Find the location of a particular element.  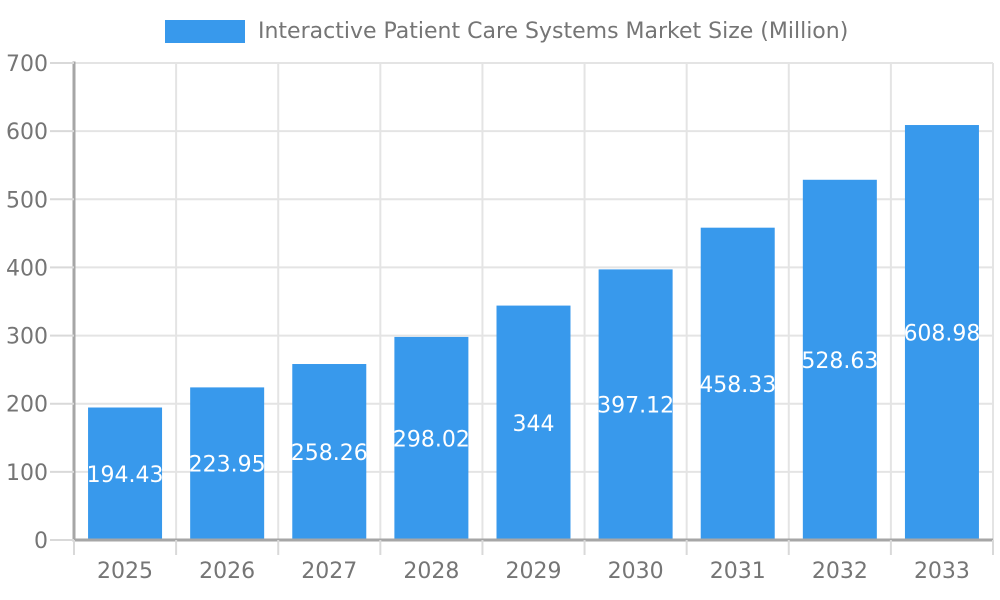

bar-value-2032: 528.63 is located at coordinates (839, 361).